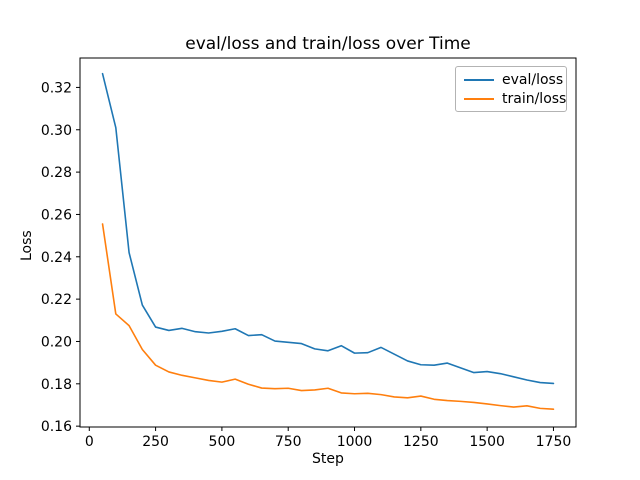 This screenshot has width=640, height=480. Describe the element at coordinates (56, 215) in the screenshot. I see `y-tick-label: 0.26` at that location.